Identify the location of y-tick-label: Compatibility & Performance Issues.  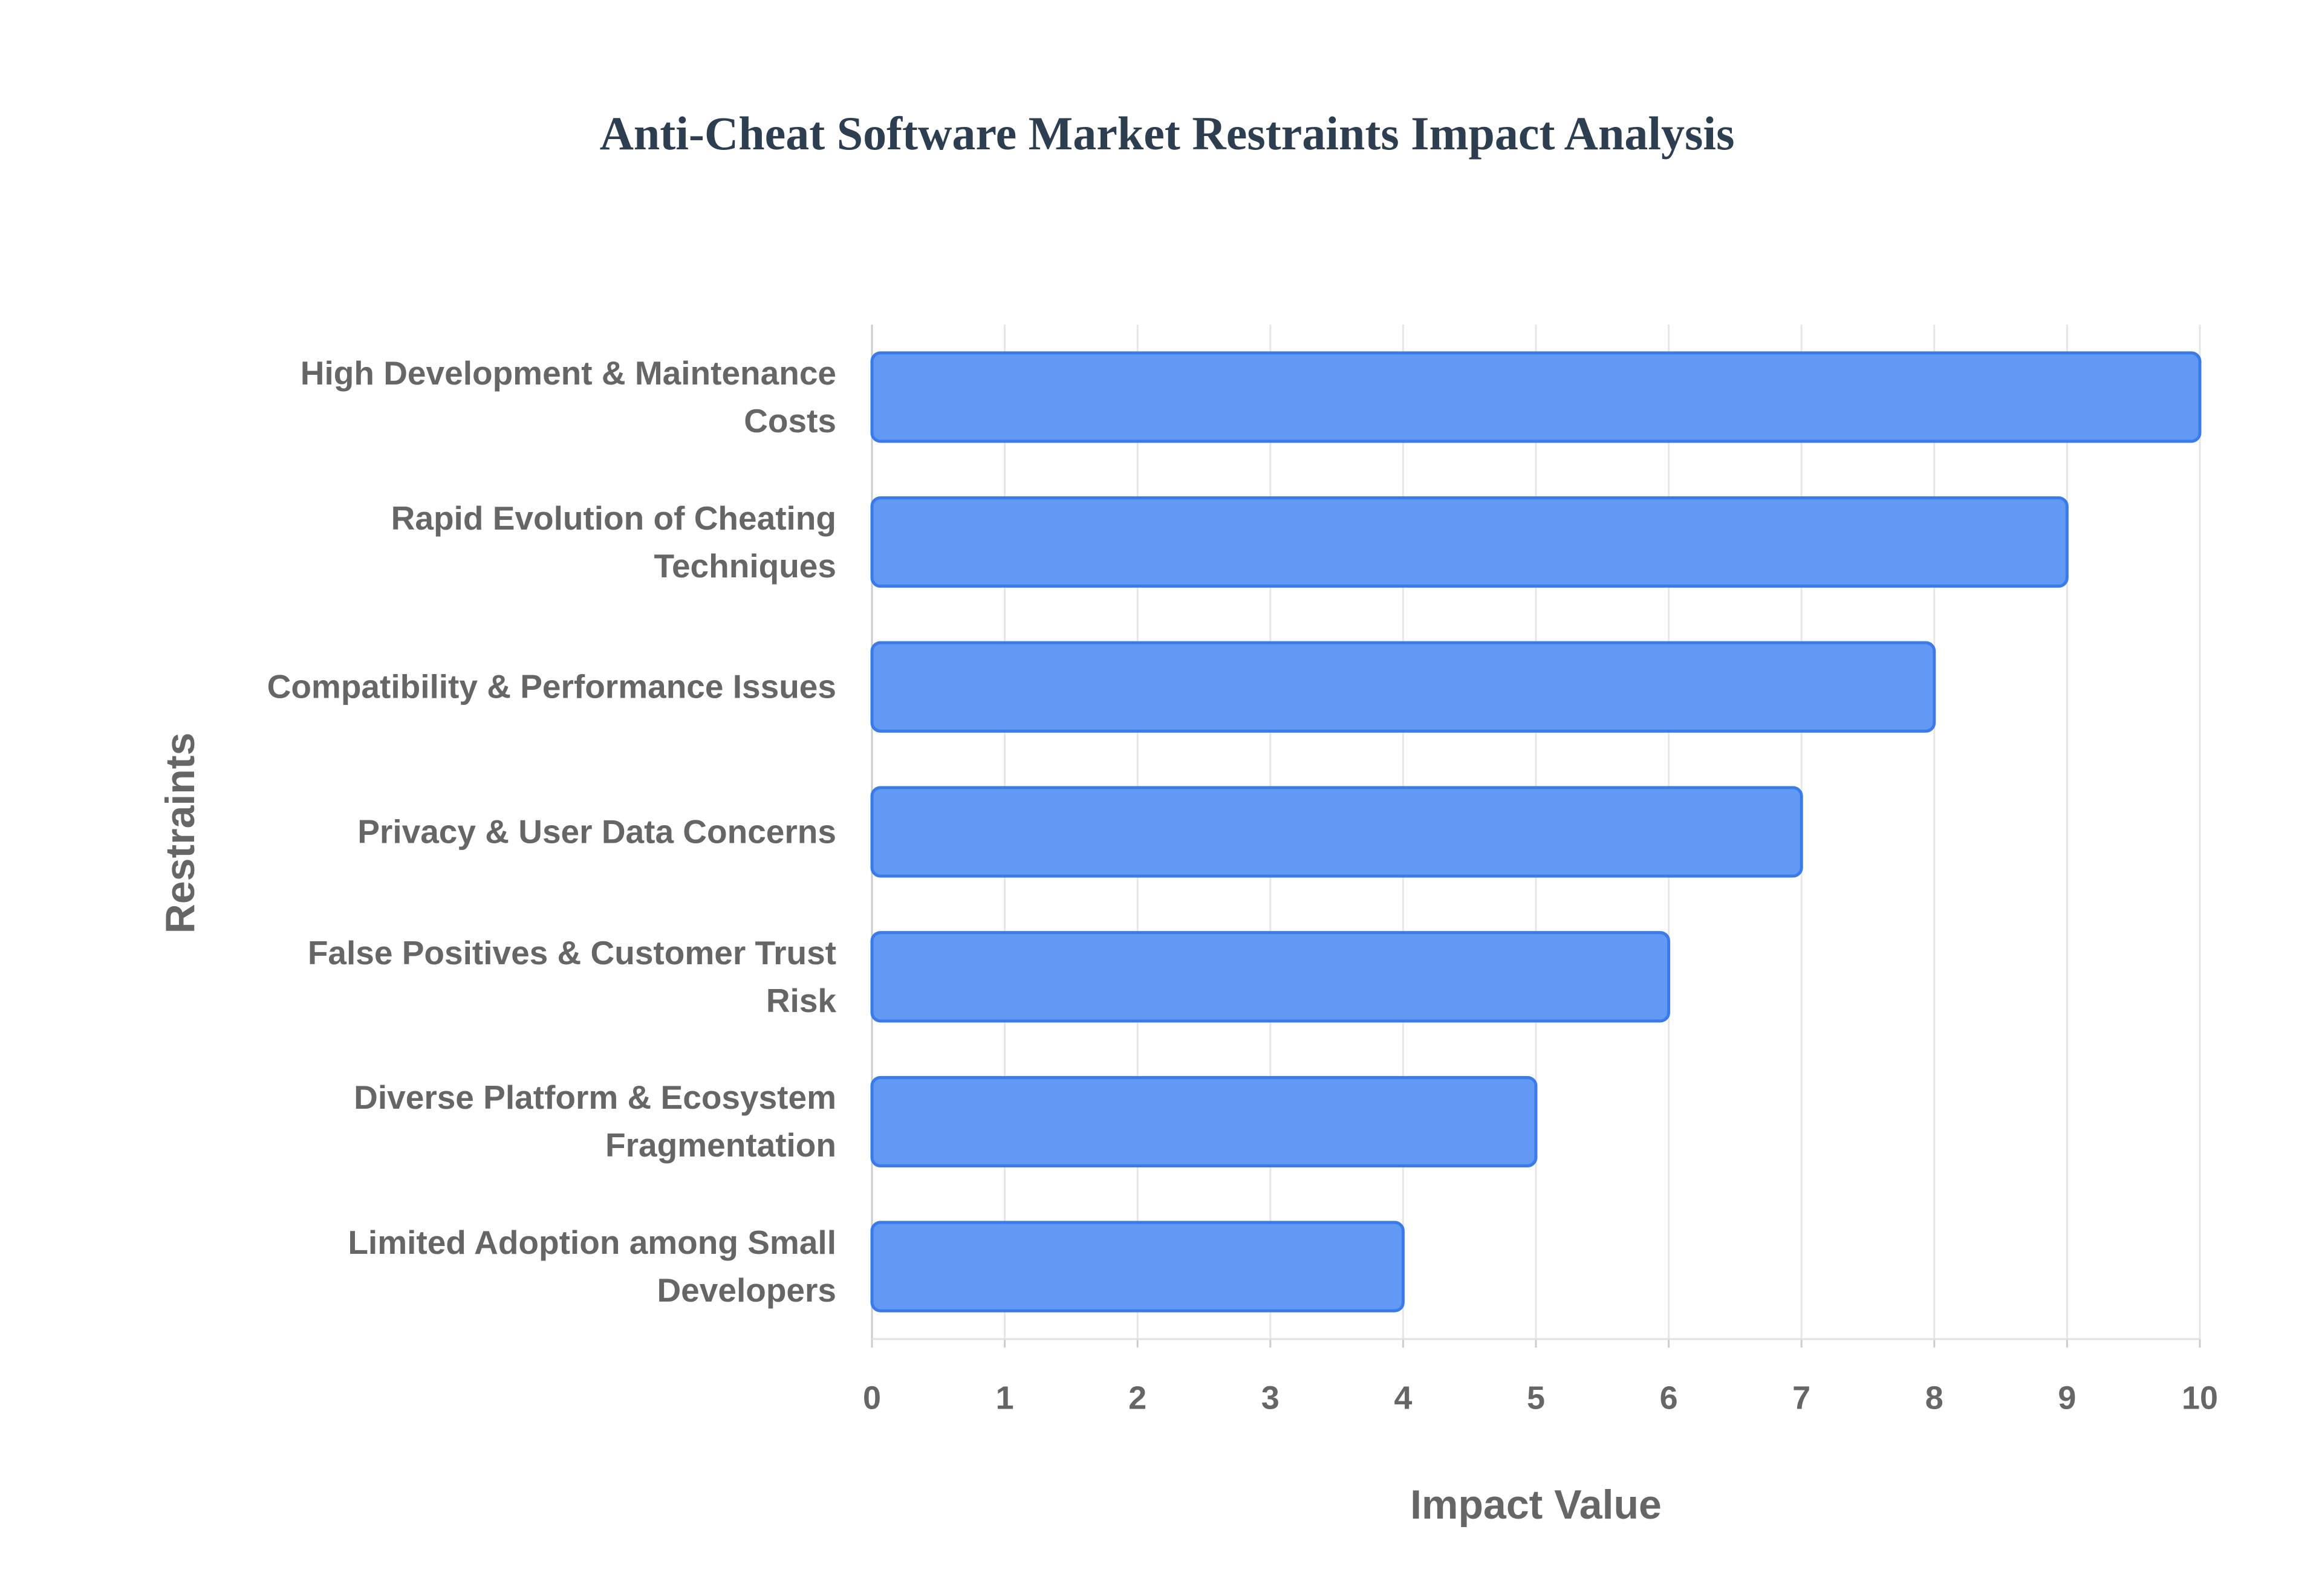
(551, 686).